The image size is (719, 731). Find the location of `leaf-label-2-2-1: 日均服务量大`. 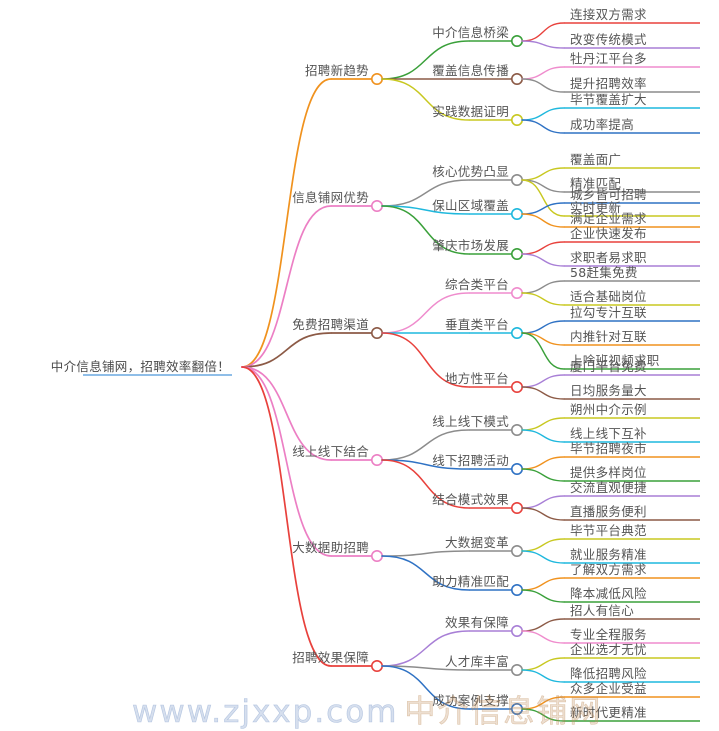

leaf-label-2-2-1: 日均服务量大 is located at coordinates (608, 390).